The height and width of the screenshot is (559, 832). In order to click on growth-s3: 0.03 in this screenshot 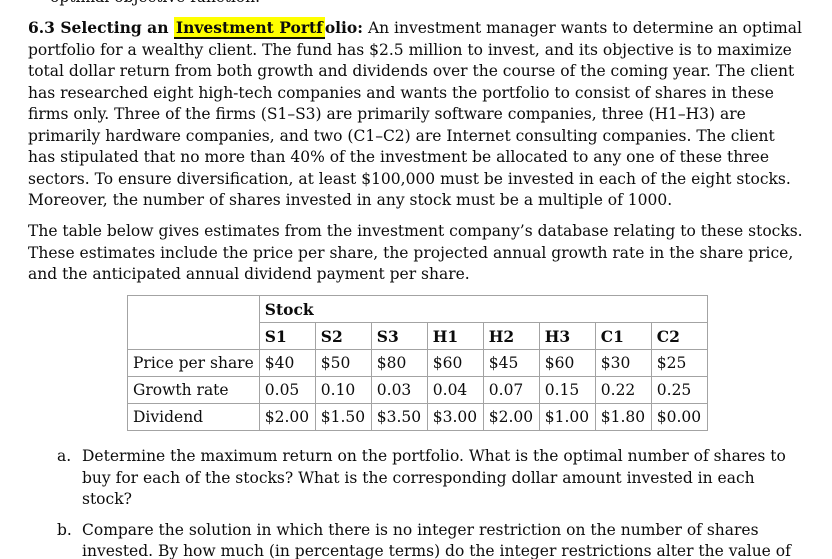, I will do `click(399, 390)`.